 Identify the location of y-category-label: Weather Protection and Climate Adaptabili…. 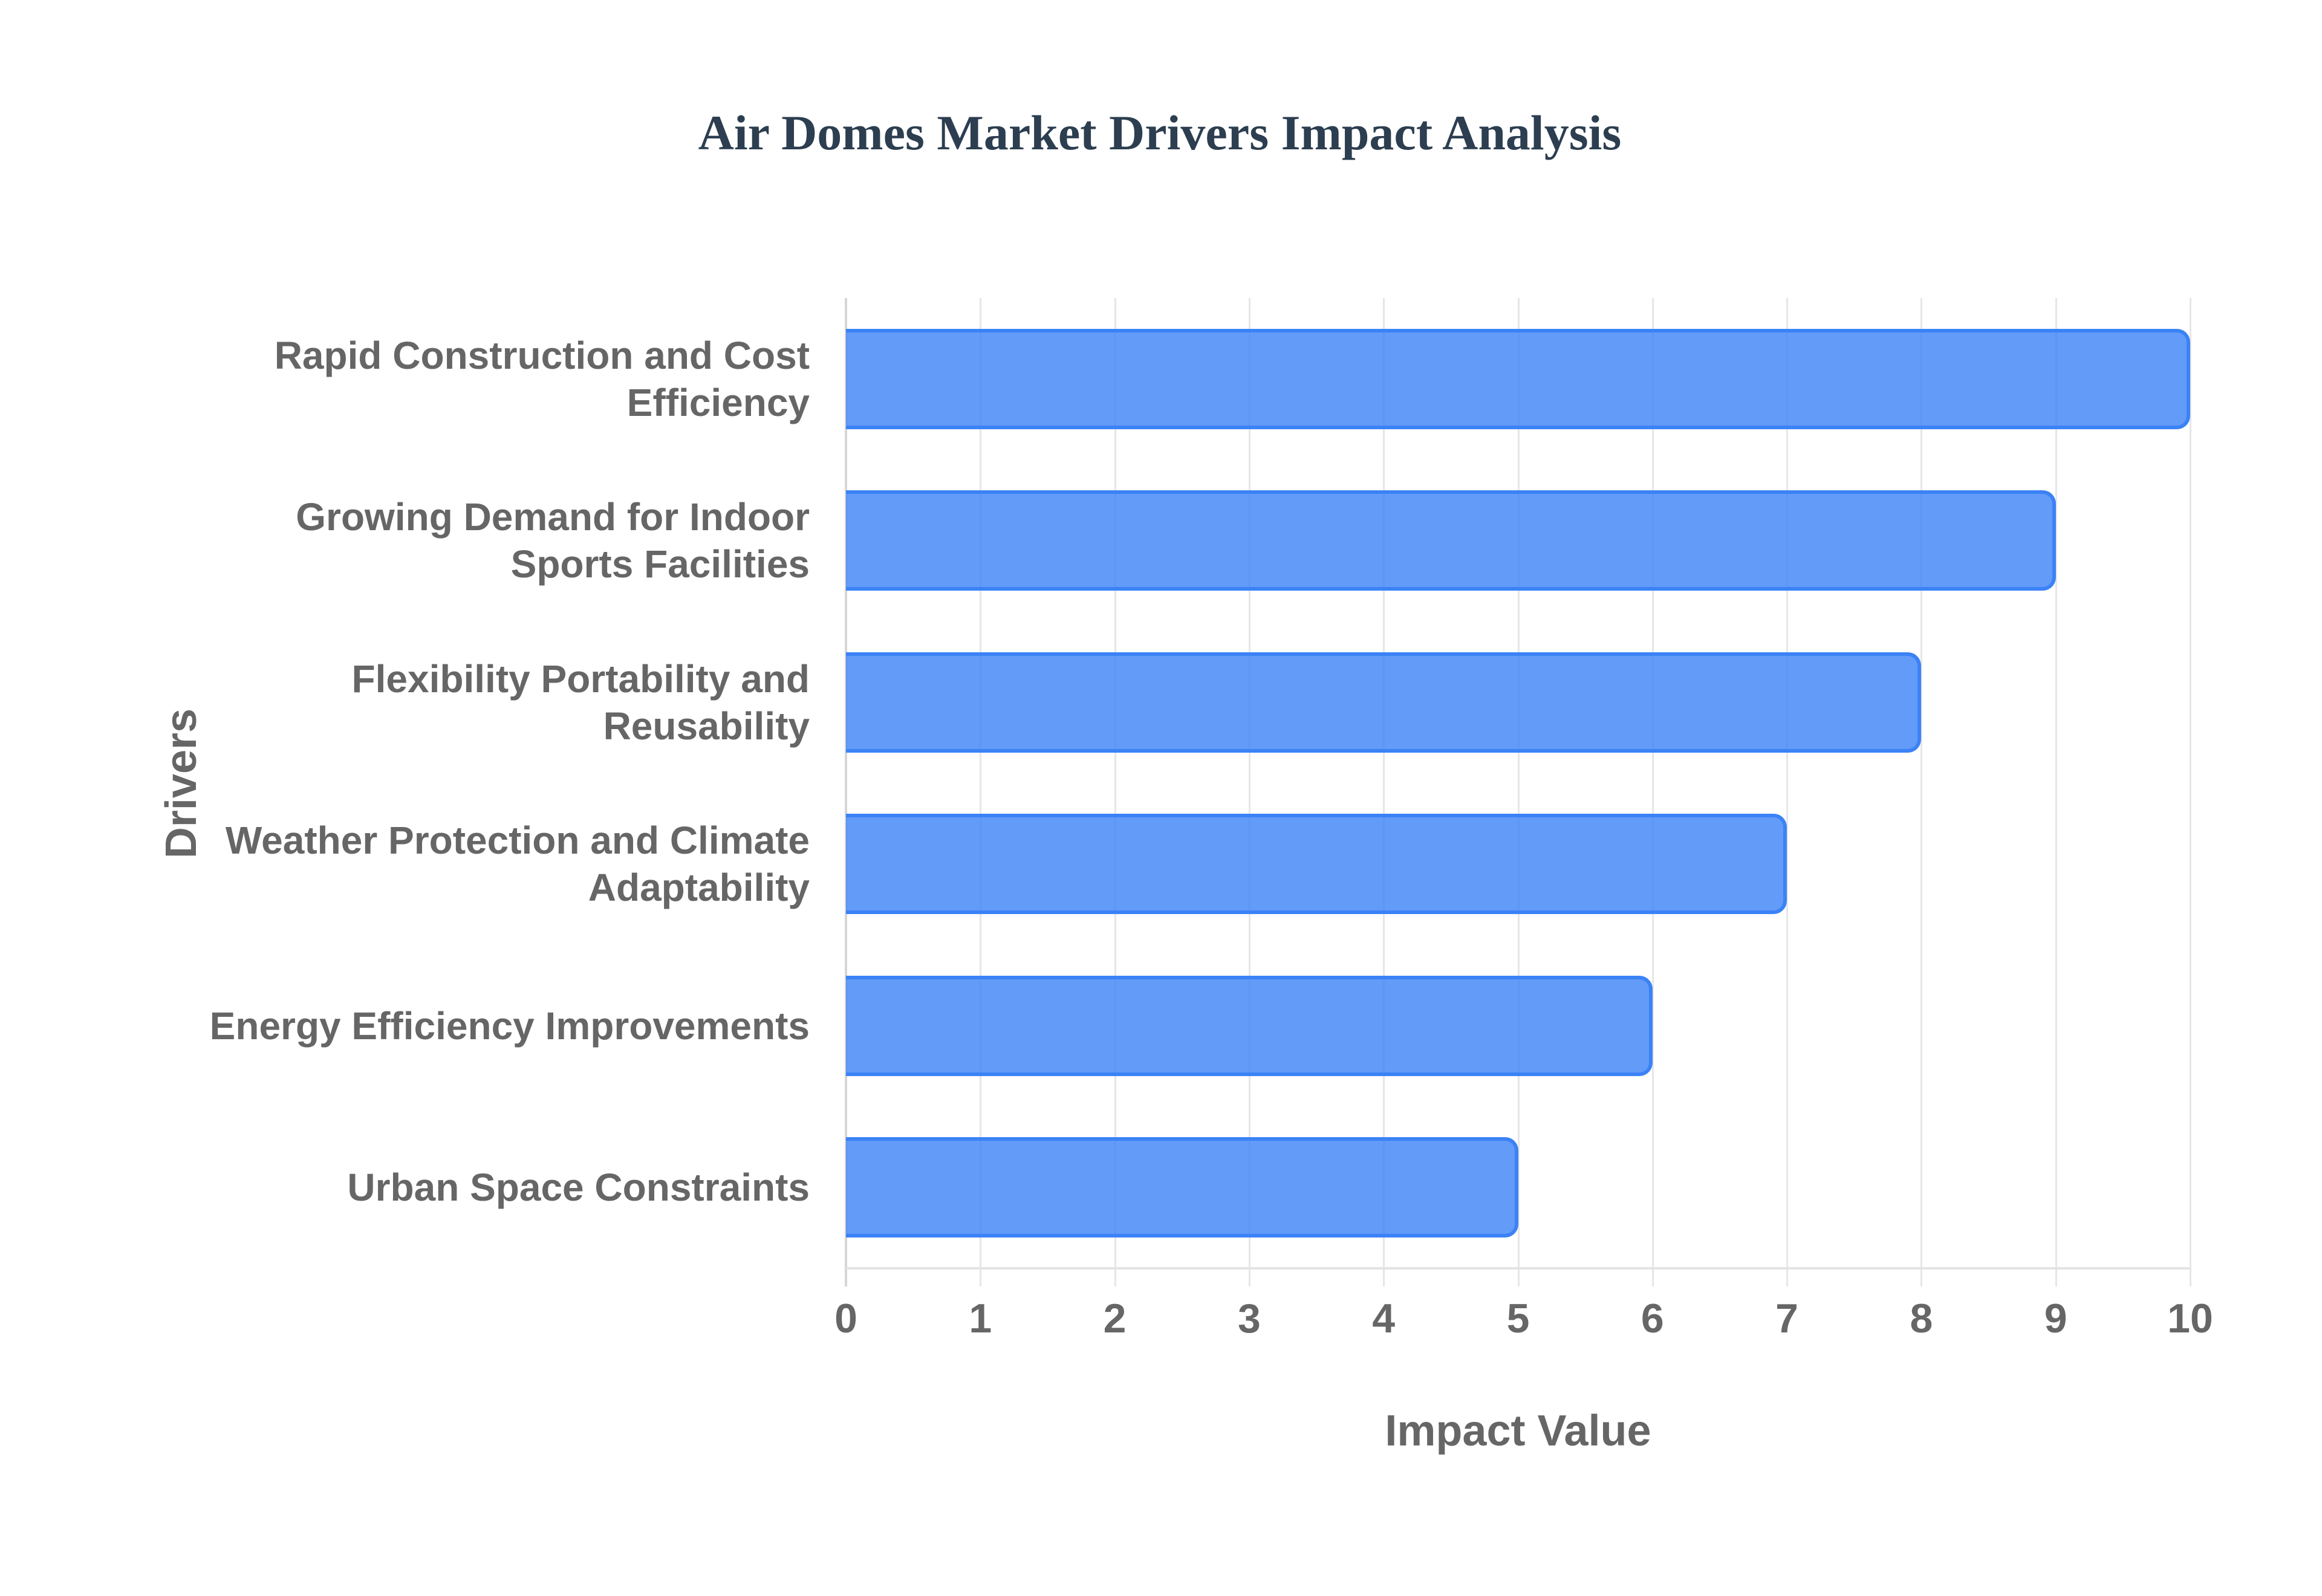
(447, 864).